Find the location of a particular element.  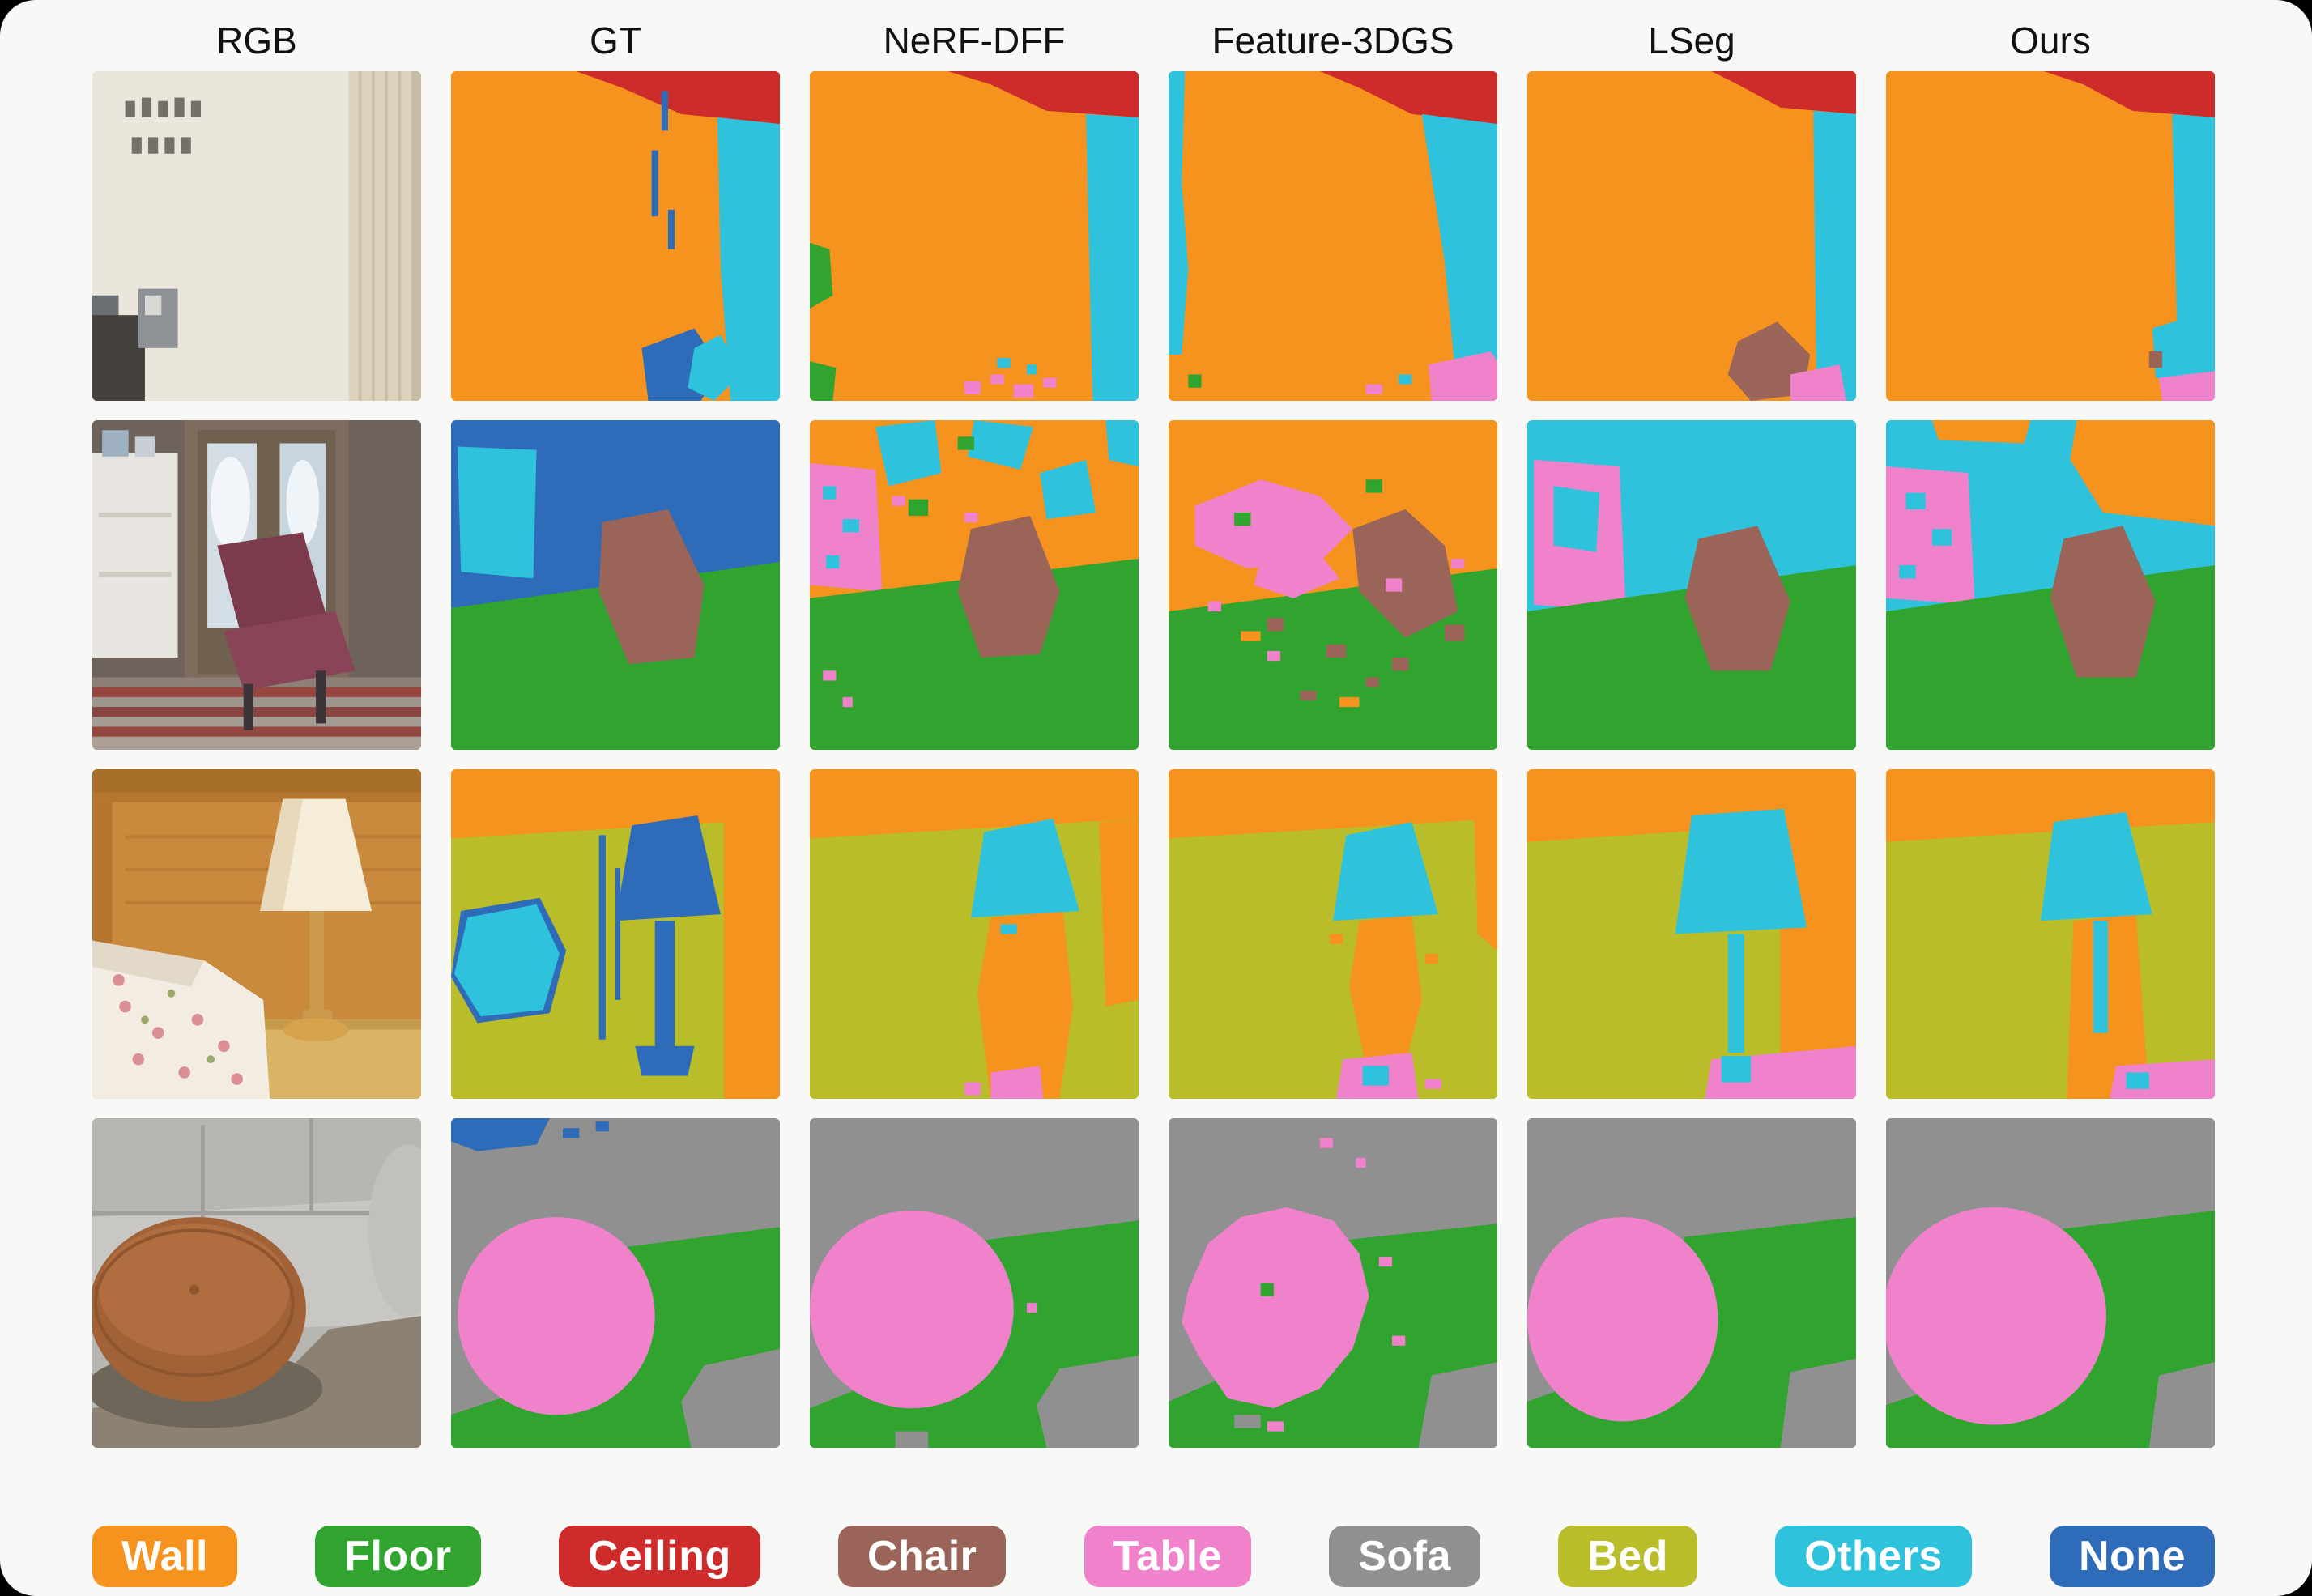

legend-label-none: None is located at coordinates (2132, 1556).